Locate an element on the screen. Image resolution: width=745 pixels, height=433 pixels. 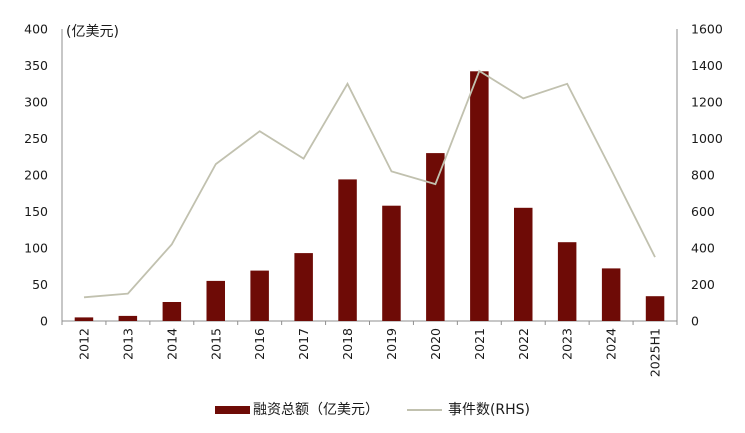
x-axis-label: 2012 is located at coordinates (83, 344).